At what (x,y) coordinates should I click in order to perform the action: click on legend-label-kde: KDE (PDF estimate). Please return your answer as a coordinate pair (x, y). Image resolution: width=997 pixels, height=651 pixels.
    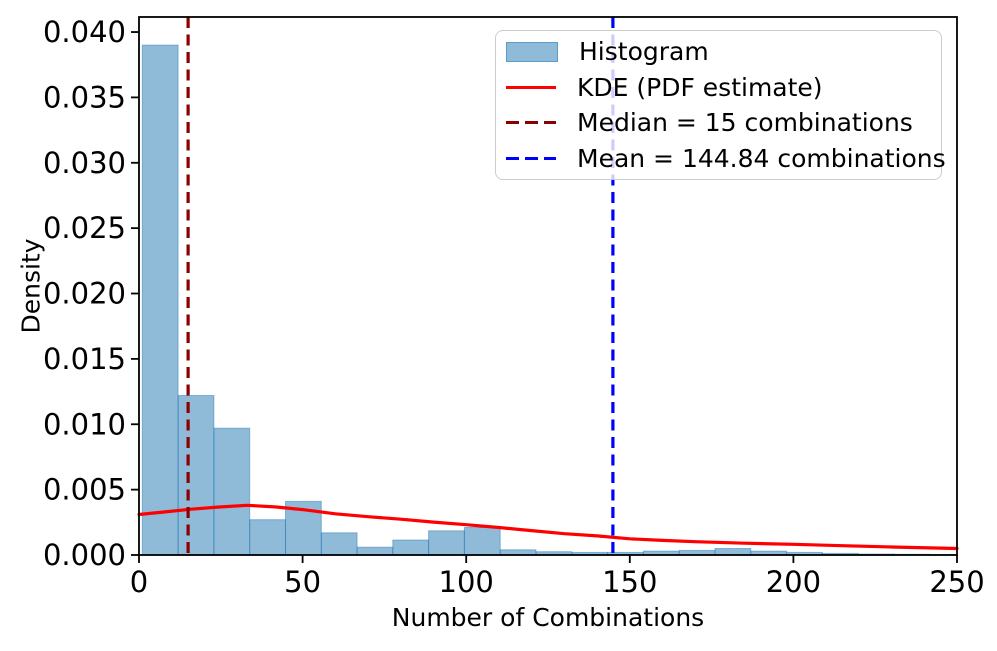
    Looking at the image, I should click on (700, 87).